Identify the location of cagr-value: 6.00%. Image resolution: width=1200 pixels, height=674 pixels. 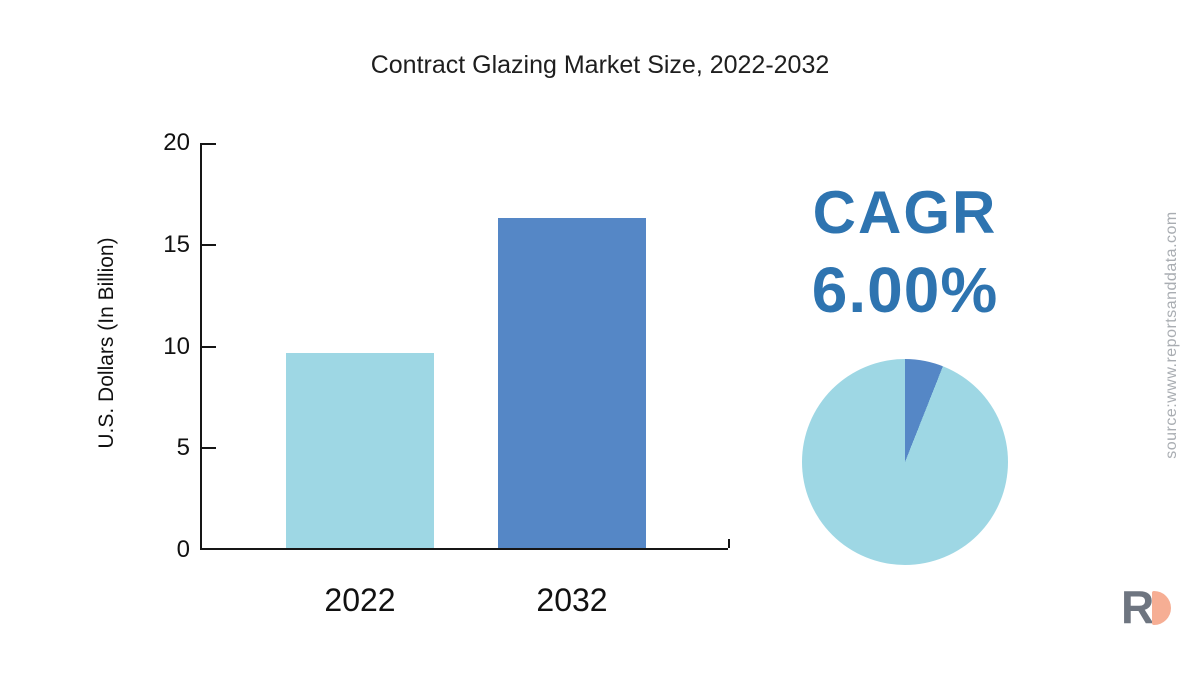
(905, 290).